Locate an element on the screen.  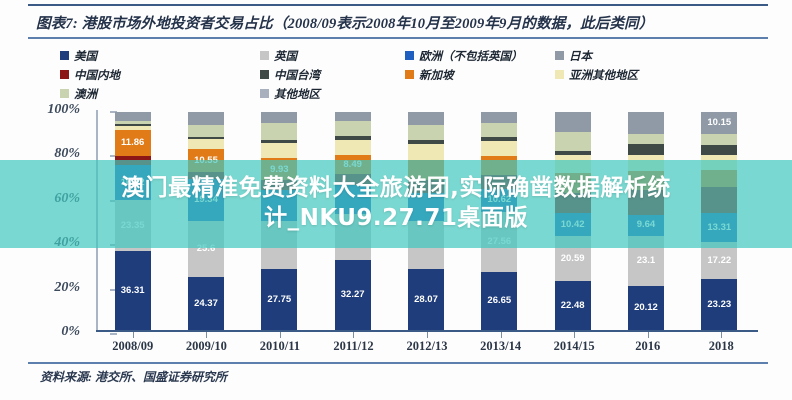
legend-label: 中国内地 is located at coordinates (97, 75).